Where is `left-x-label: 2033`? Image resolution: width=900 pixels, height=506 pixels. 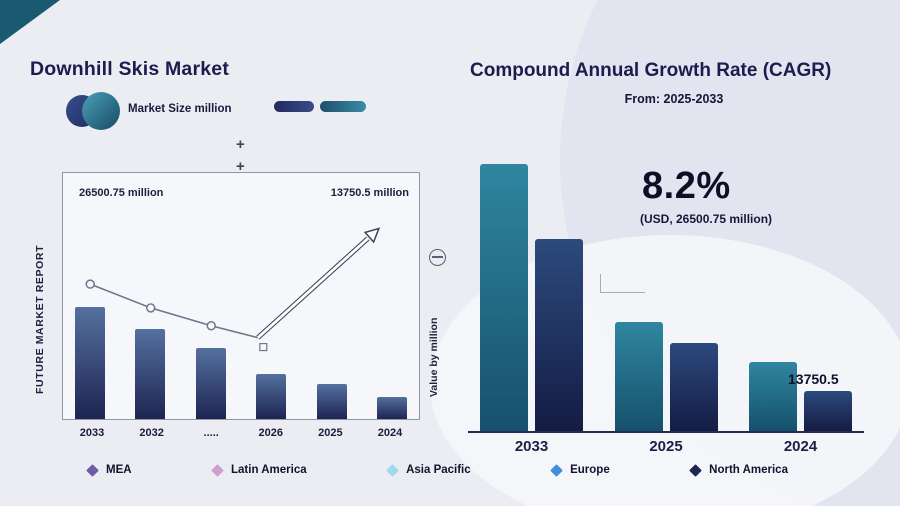
left-x-label: 2033 is located at coordinates (92, 433).